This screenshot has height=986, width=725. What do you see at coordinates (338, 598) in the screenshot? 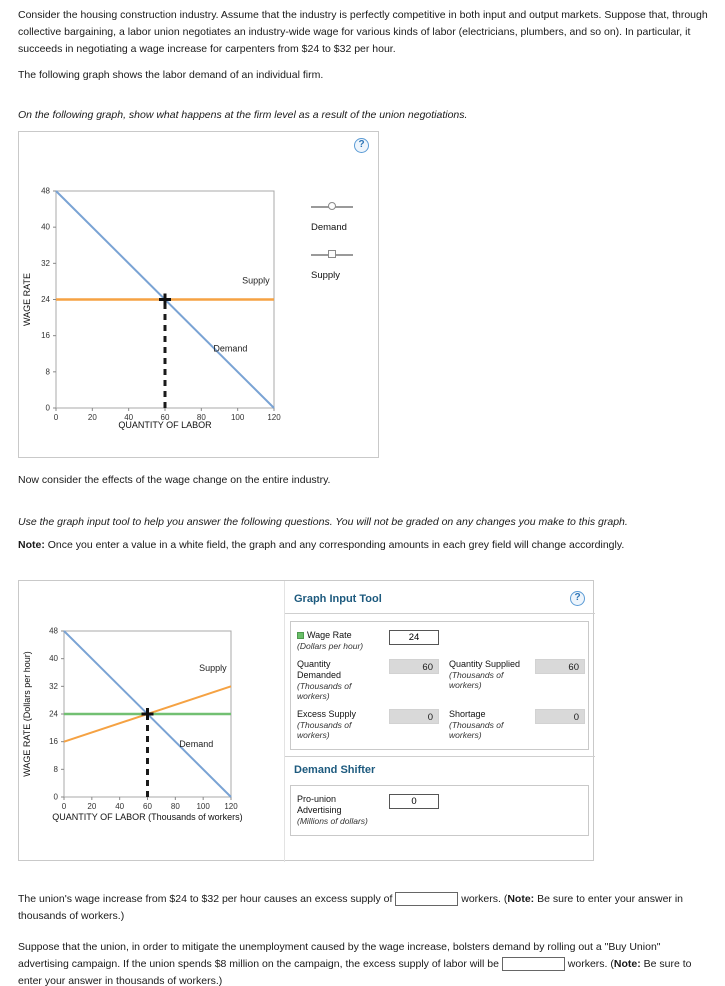
I see `graph-input-tool-title: Graph Input Tool` at bounding box center [338, 598].